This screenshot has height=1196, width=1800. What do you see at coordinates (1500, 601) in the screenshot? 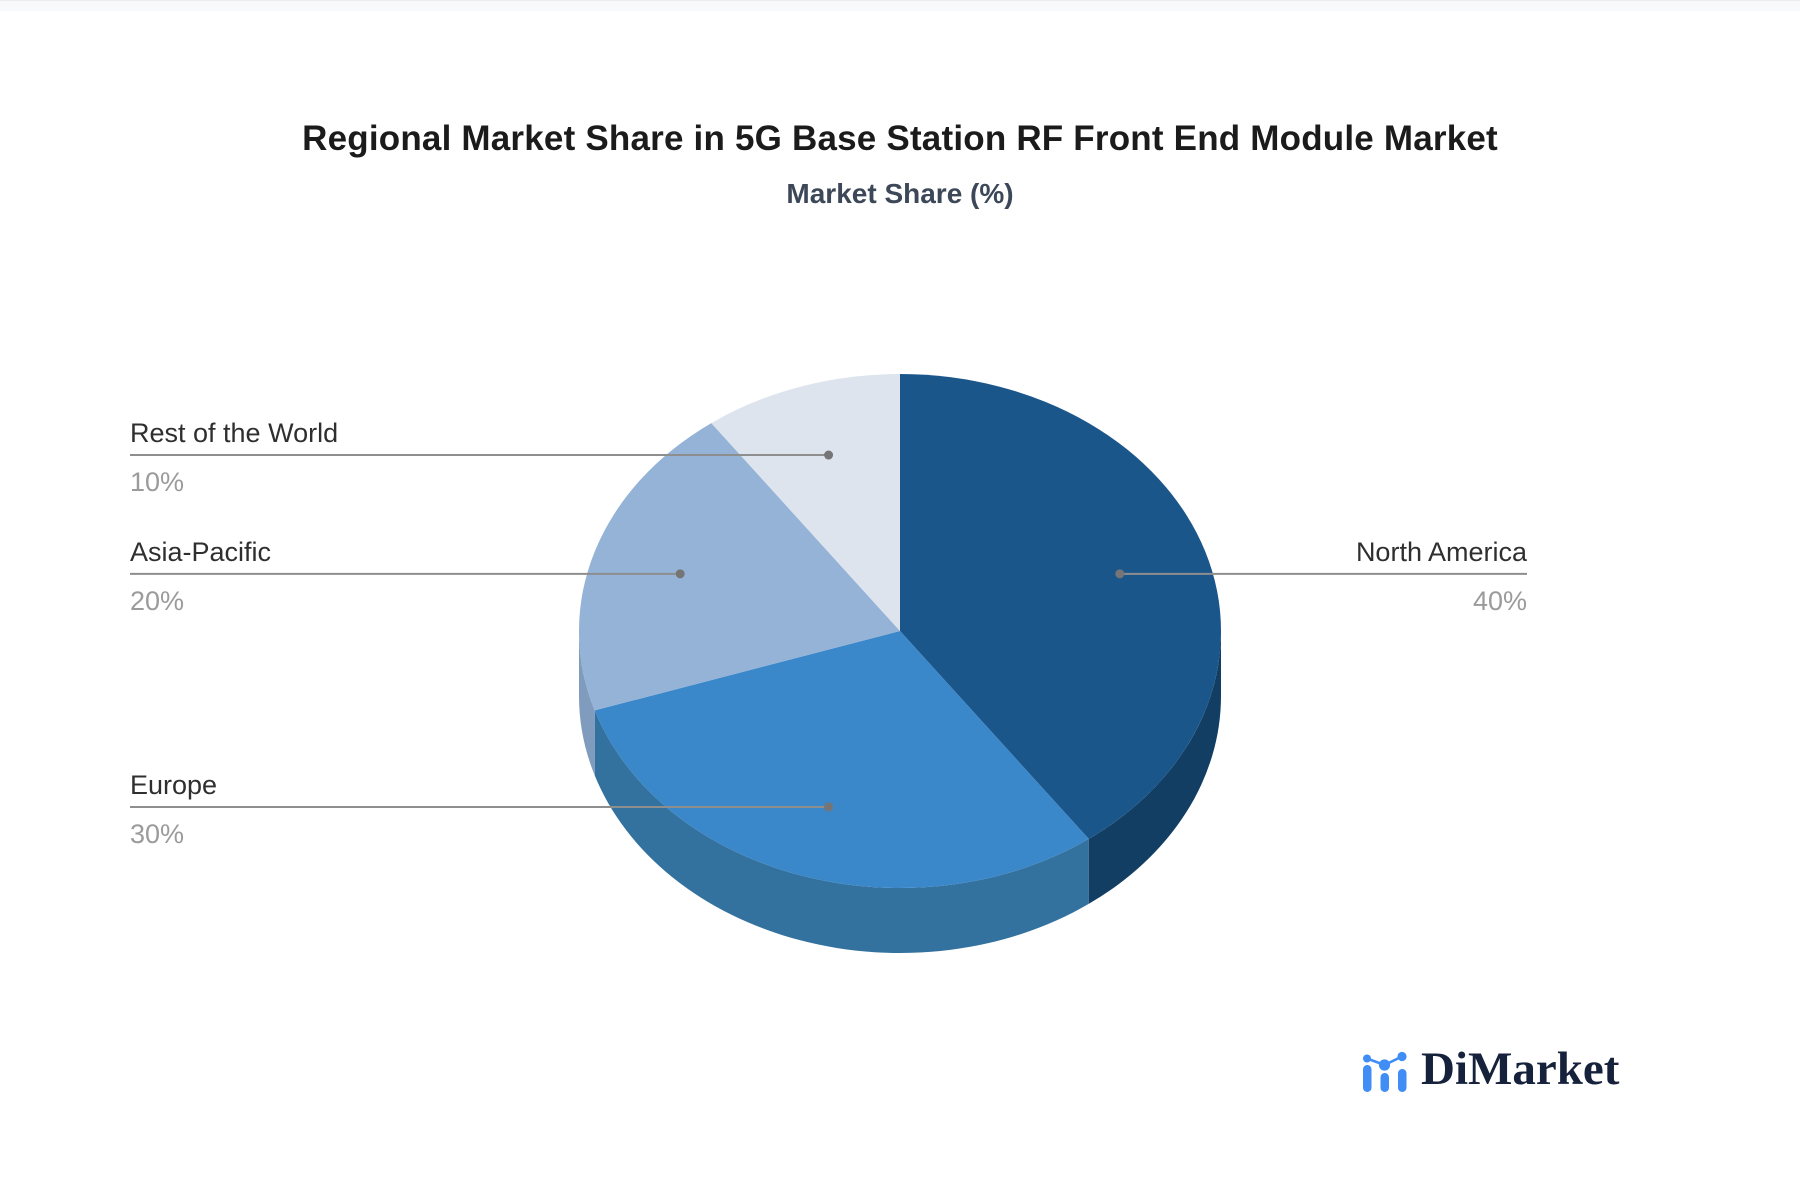
I see `slice-value: 40%` at bounding box center [1500, 601].